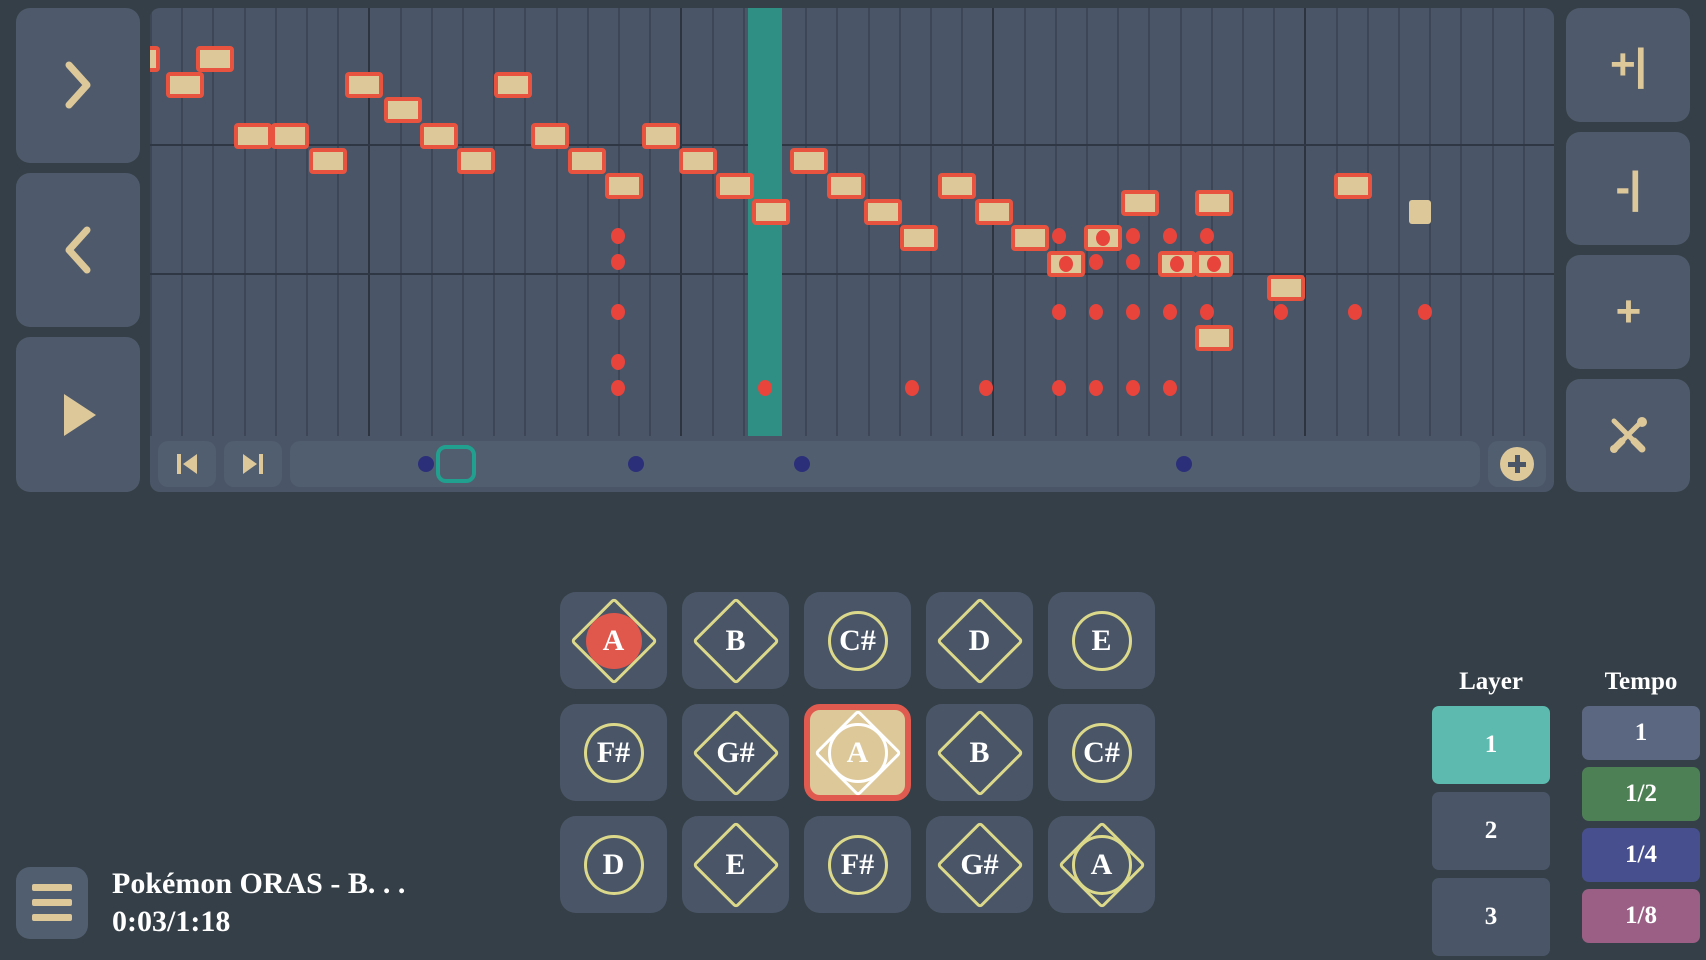  Describe the element at coordinates (52, 902) in the screenshot. I see `menu-button` at that location.